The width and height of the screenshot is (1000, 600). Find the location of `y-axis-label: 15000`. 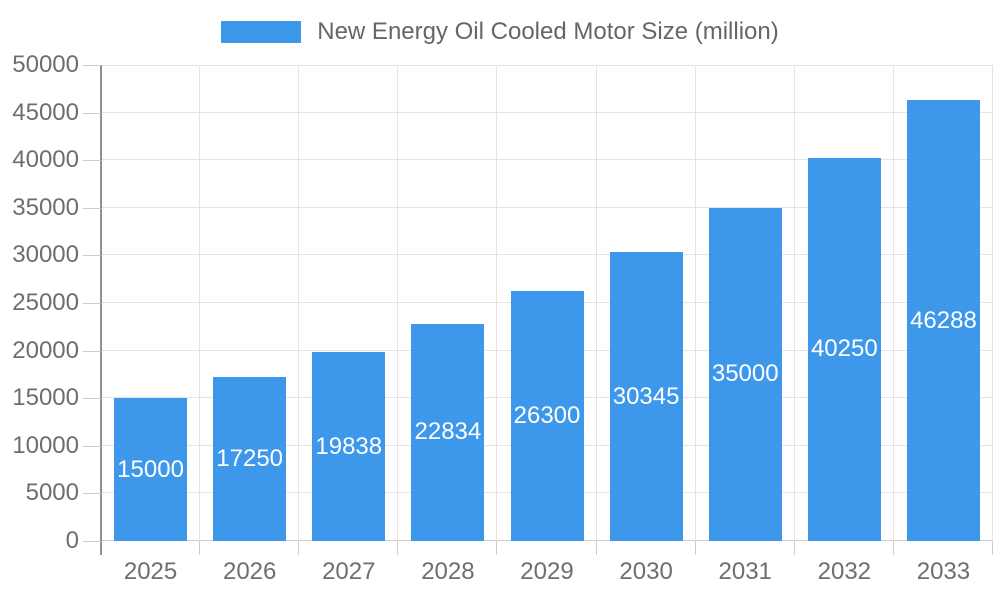

y-axis-label: 15000 is located at coordinates (45, 398).